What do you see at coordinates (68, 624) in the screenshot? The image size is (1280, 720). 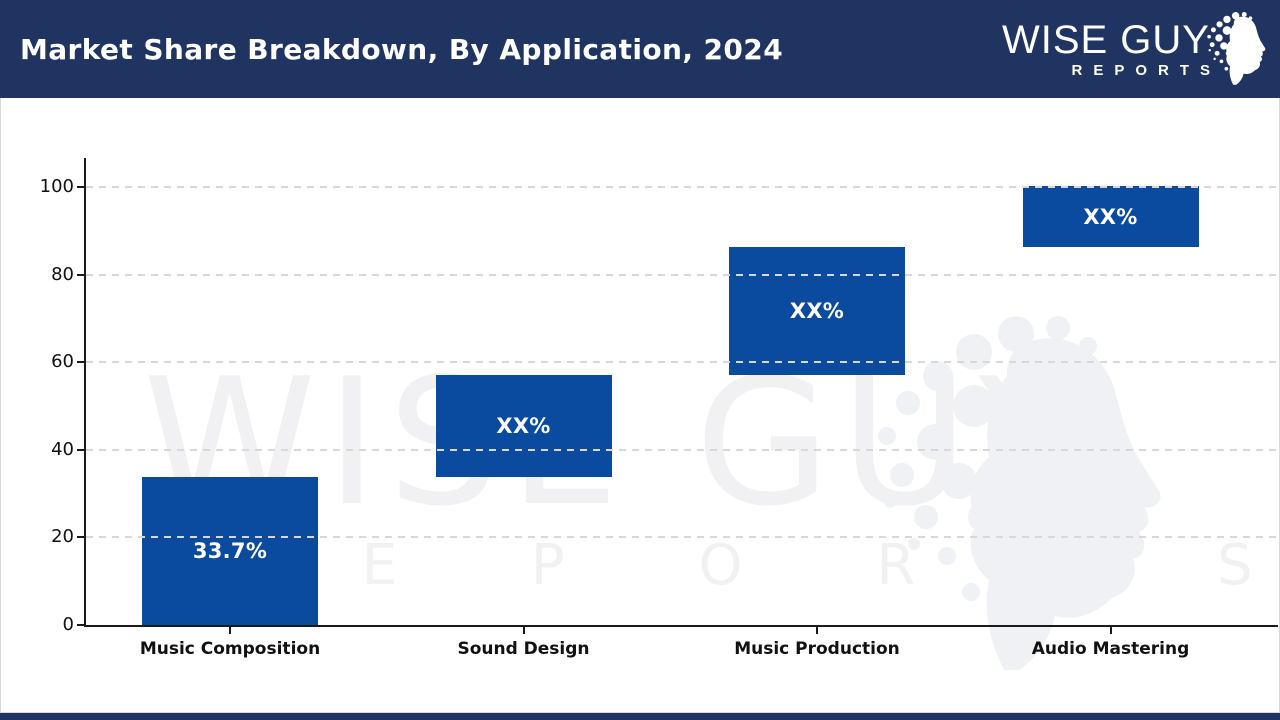 I see `y-axis-tick-label: 0` at bounding box center [68, 624].